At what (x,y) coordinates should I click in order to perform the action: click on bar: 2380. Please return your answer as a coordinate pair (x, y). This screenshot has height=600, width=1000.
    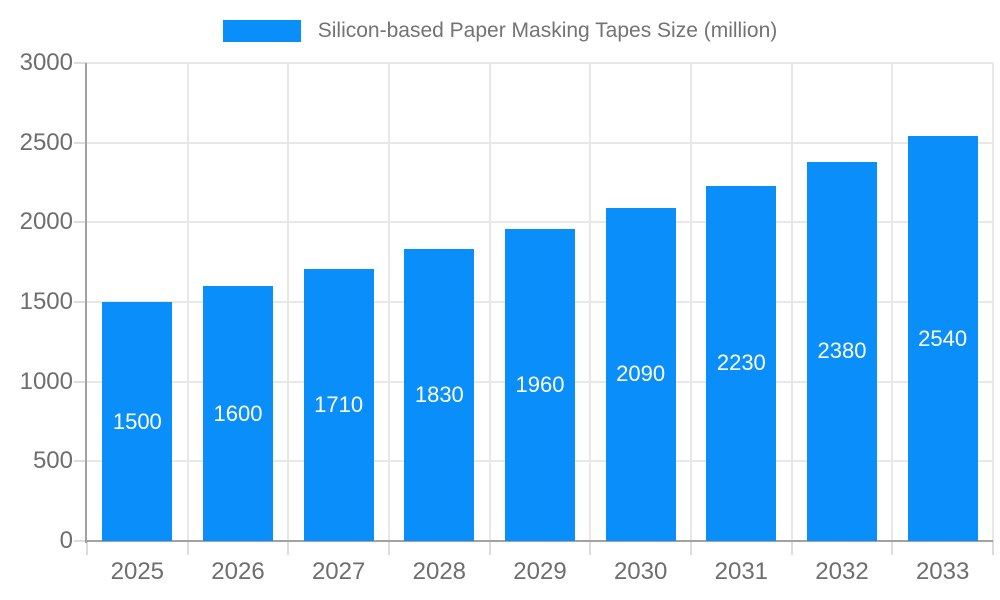
    Looking at the image, I should click on (842, 351).